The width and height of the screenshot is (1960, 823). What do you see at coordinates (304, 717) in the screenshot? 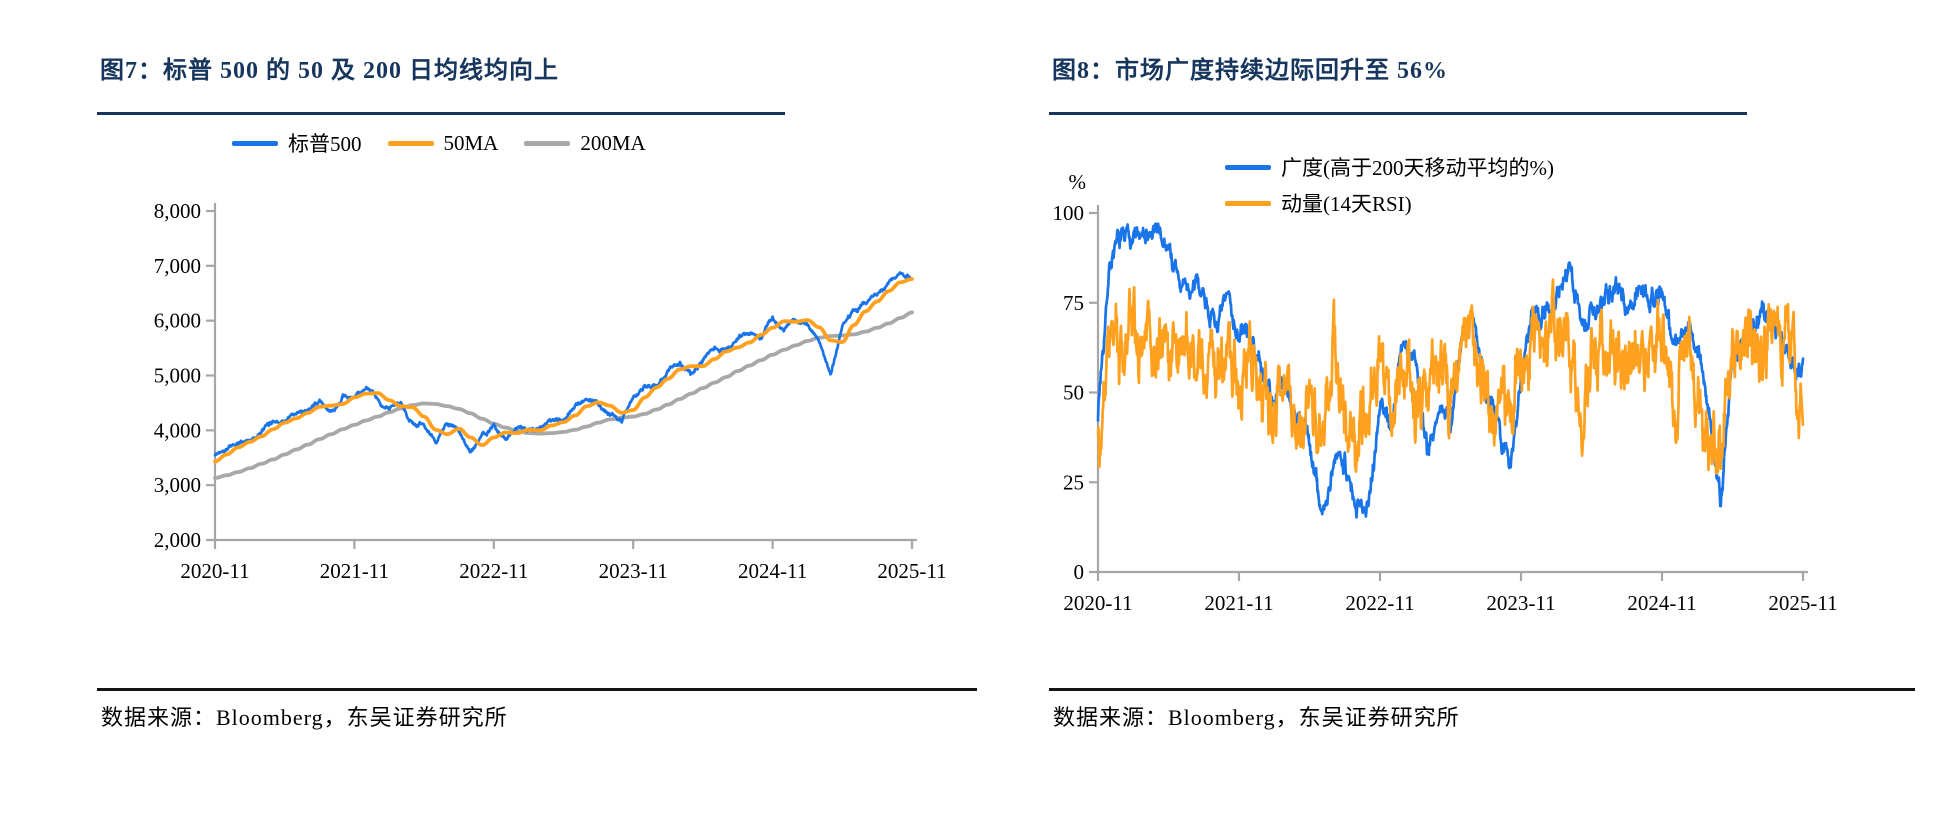
I see `figure7-source: 数据来源：Bloomberg，东吴证券研究所` at bounding box center [304, 717].